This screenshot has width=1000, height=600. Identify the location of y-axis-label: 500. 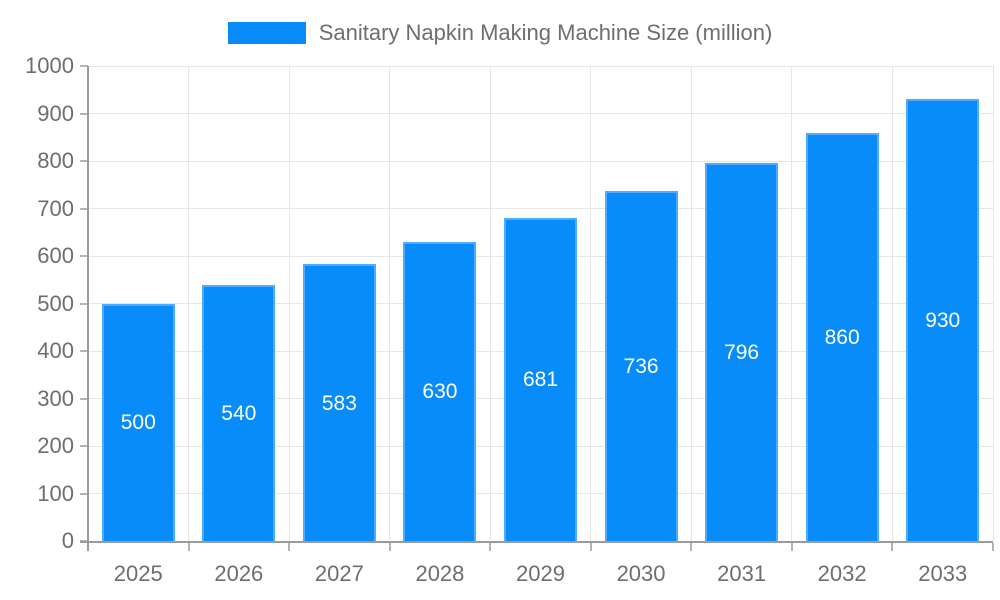
(55, 303).